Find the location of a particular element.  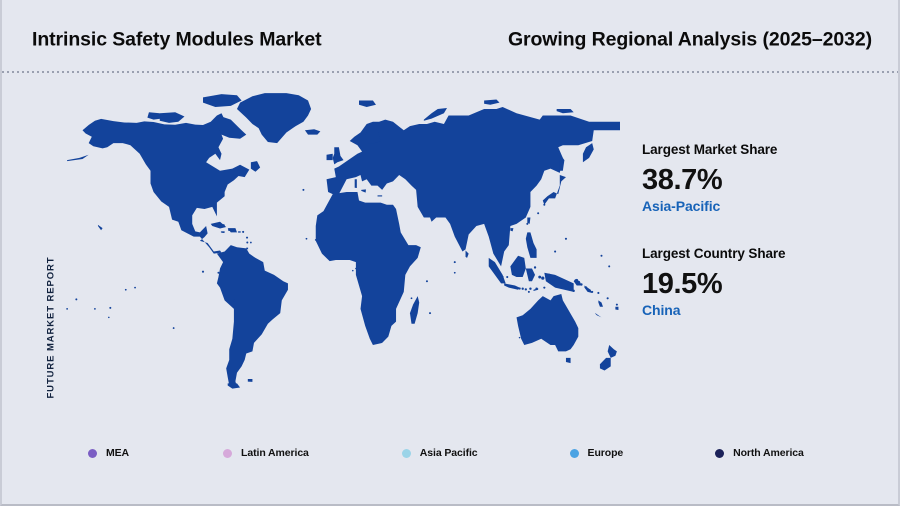

map-region-madagascar is located at coordinates (414, 310).